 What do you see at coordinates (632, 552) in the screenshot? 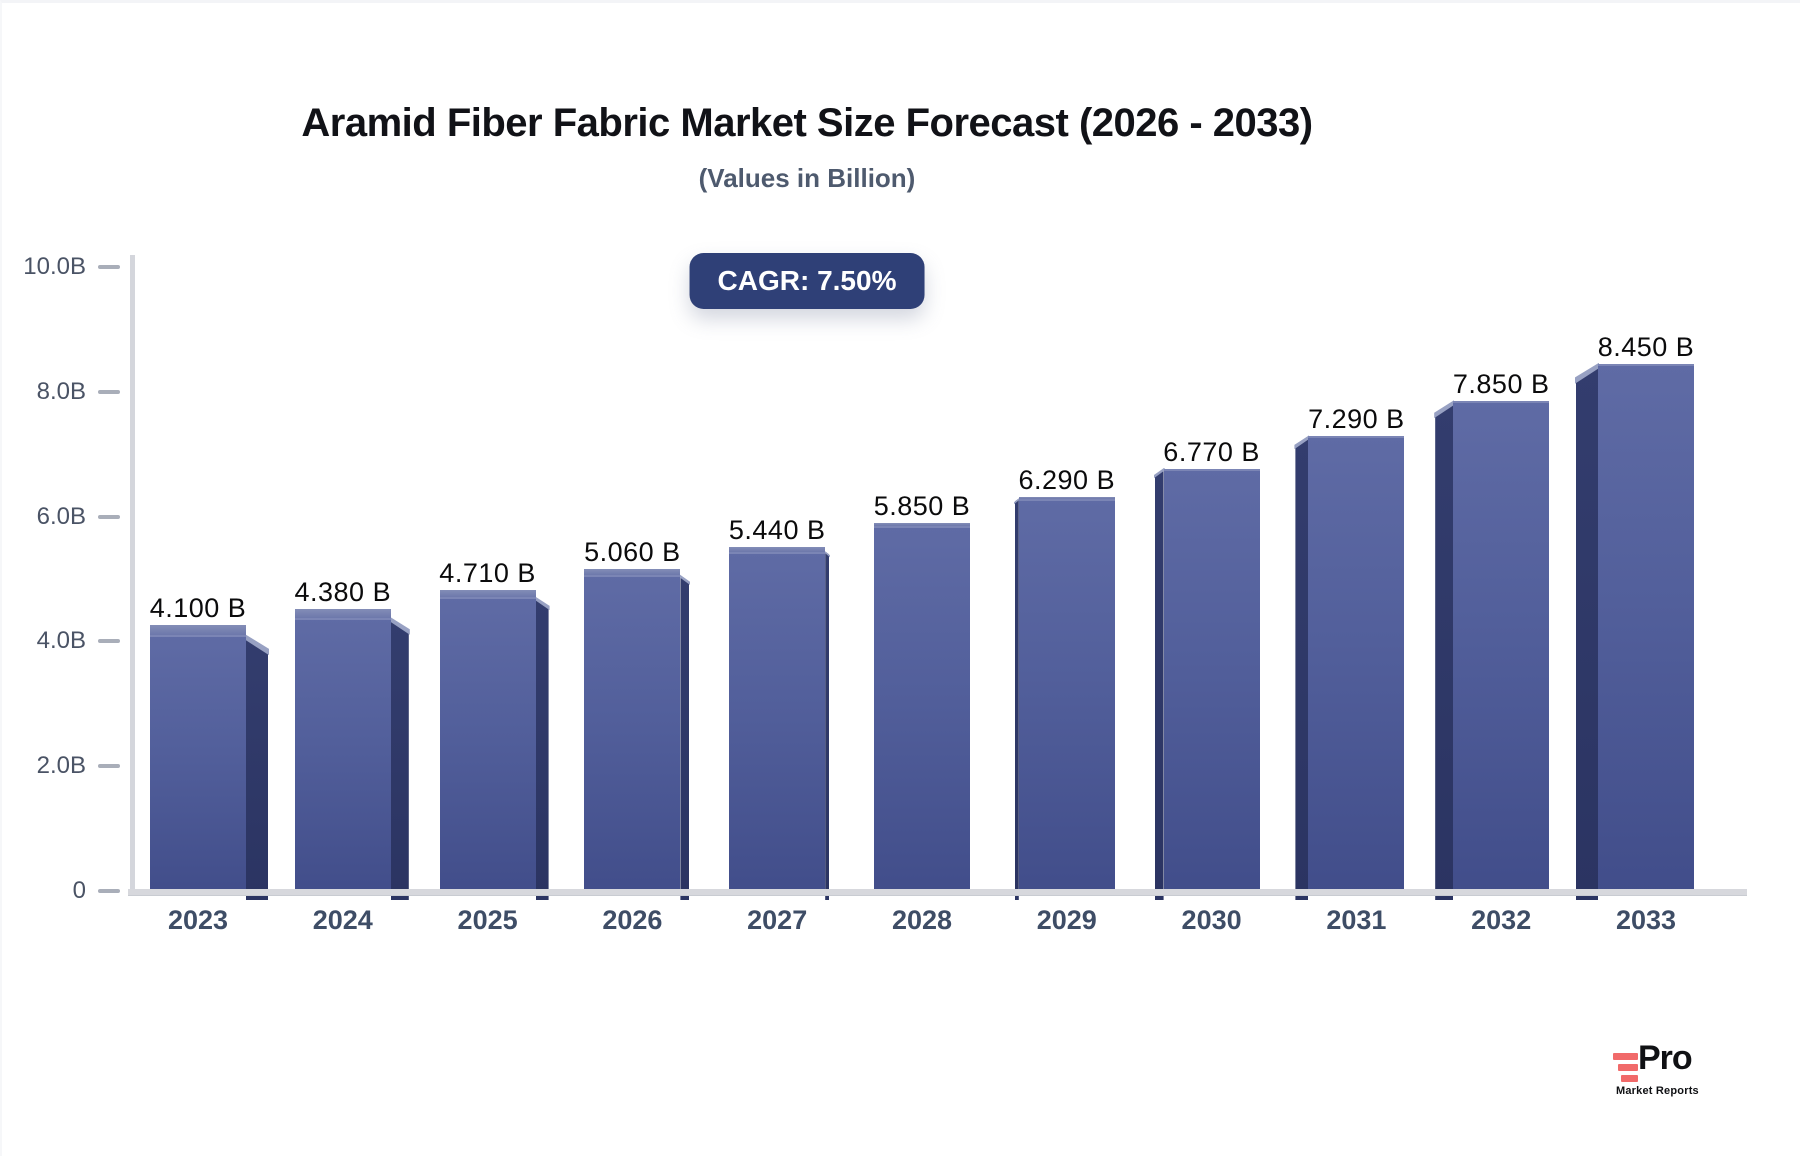
I see `bar-value-label: 5.060 B` at bounding box center [632, 552].